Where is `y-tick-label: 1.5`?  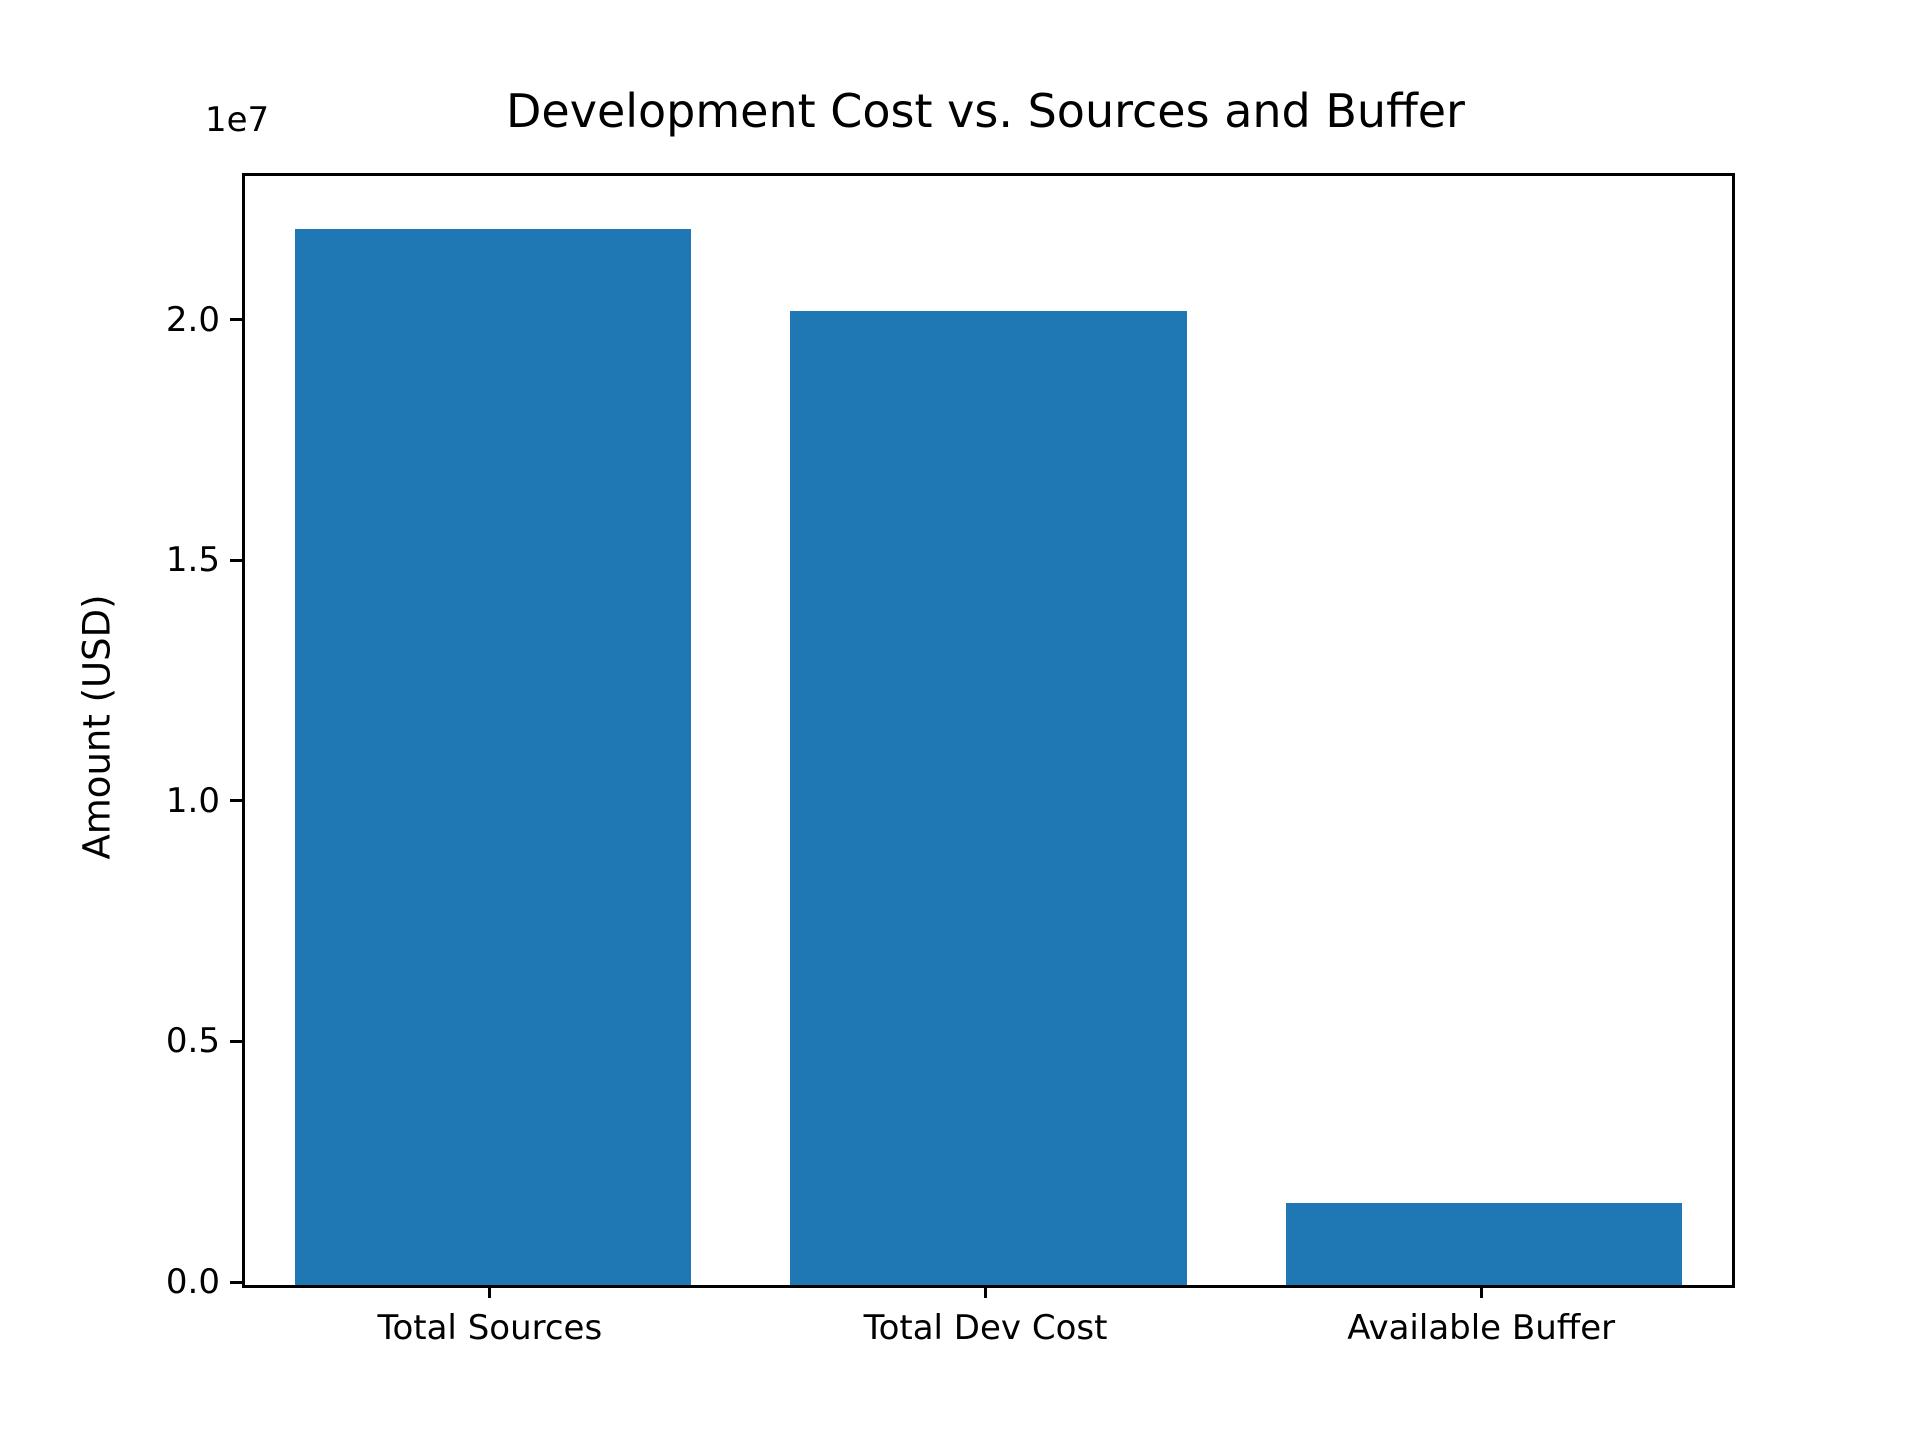
y-tick-label: 1.5 is located at coordinates (192, 560).